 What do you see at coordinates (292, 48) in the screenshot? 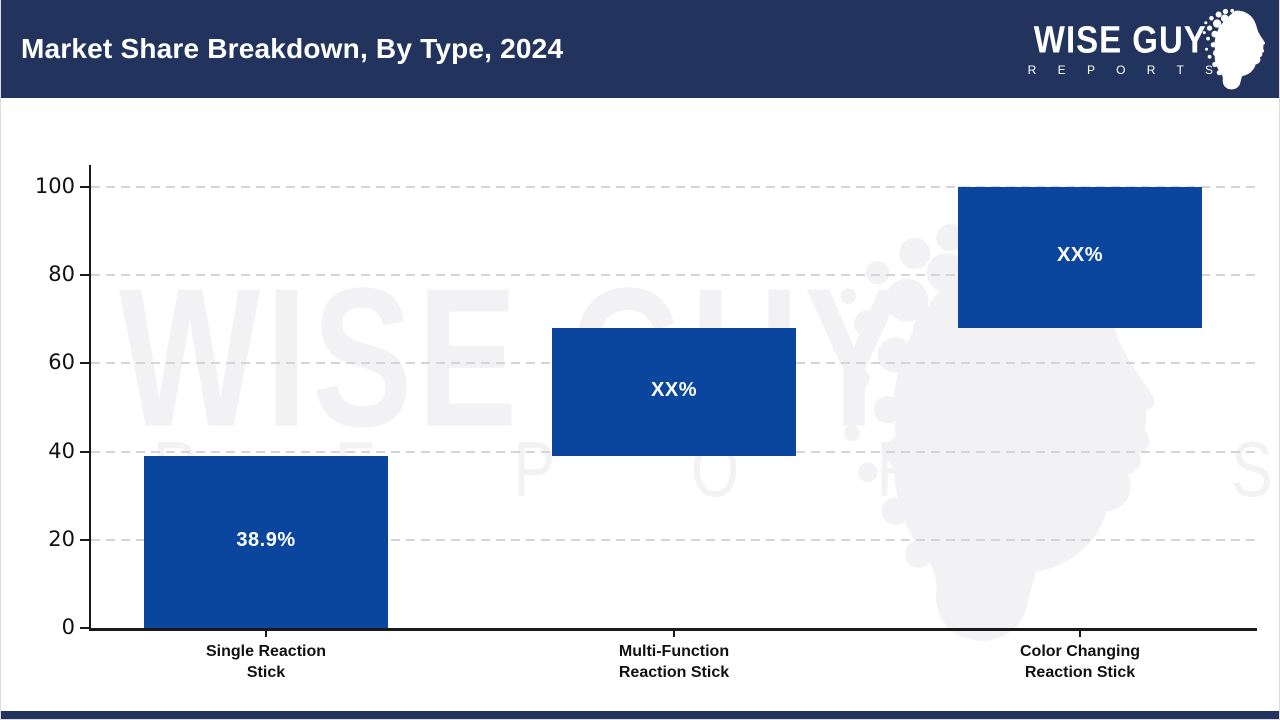
I see `page-title: Market Share Breakdown, By Type, 2024` at bounding box center [292, 48].